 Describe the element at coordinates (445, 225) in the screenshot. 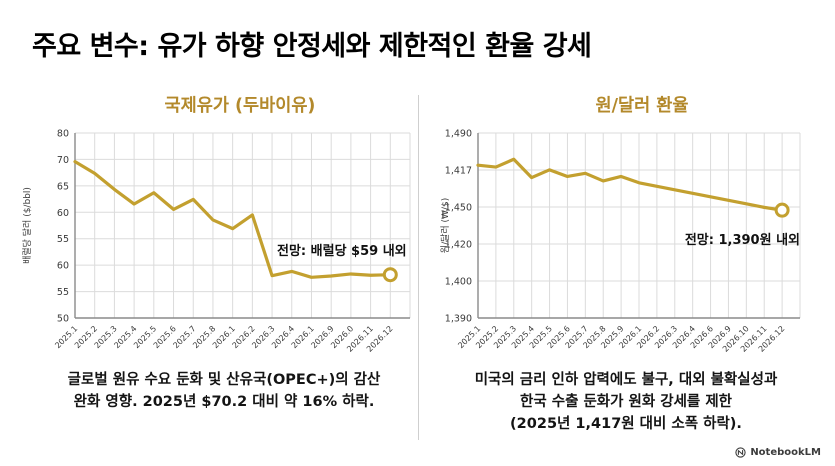

I see `y-axis-title: 원/달러 (₩/$)` at that location.